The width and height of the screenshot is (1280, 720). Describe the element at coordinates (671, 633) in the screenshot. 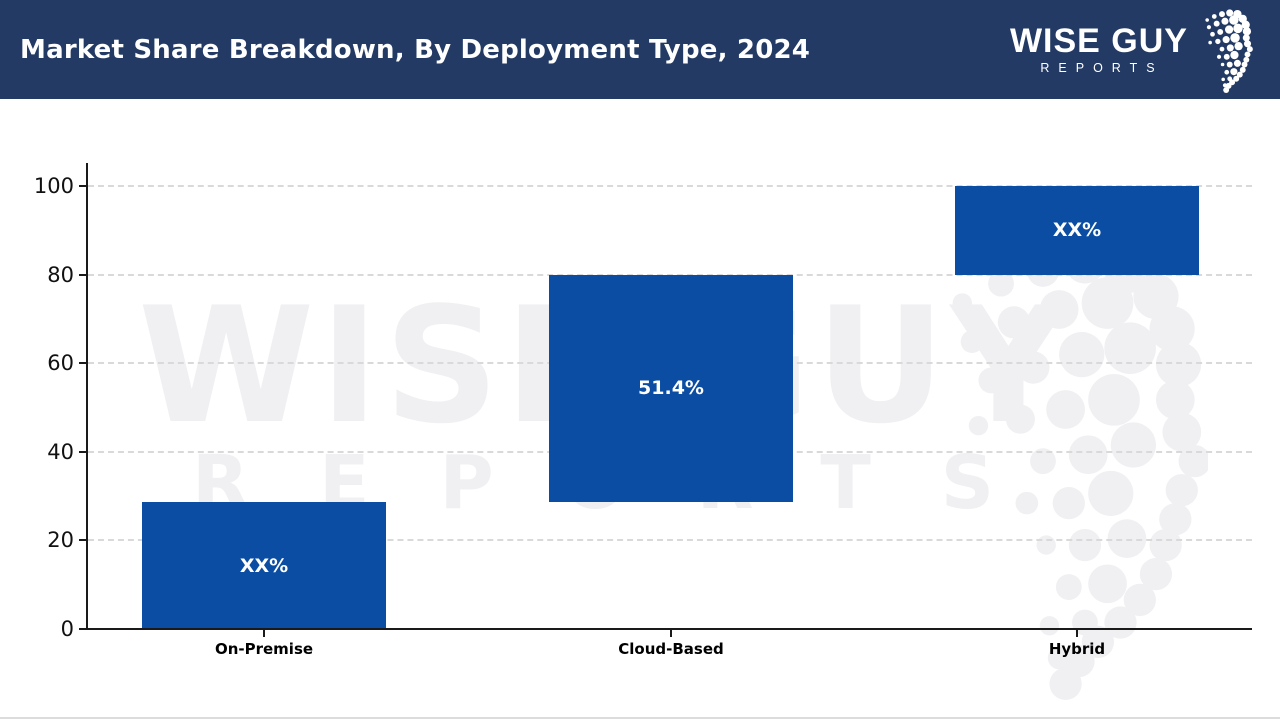

I see `x-tick-cloud-based` at that location.